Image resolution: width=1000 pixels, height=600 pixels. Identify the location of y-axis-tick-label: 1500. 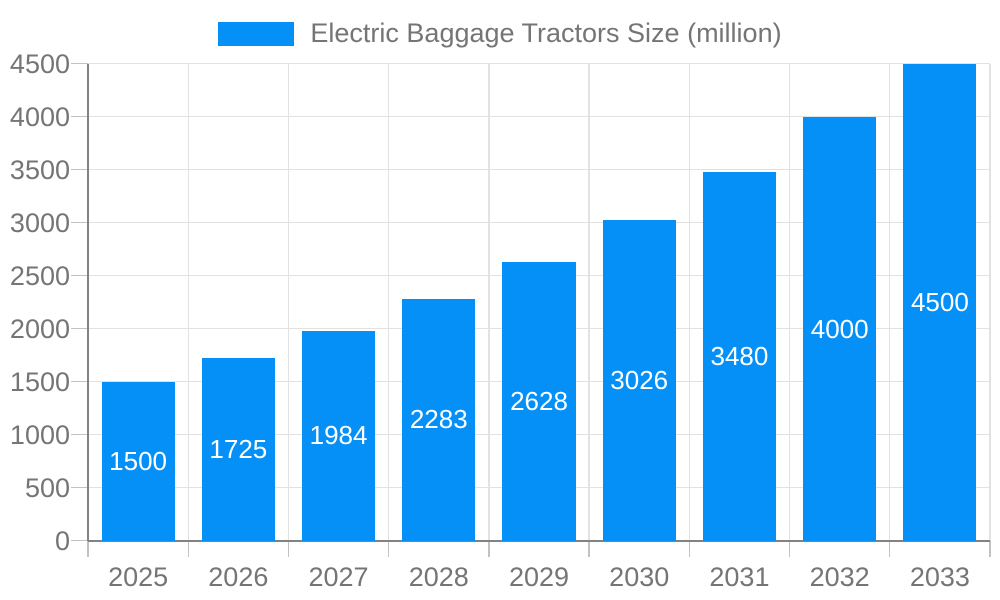
(39, 382).